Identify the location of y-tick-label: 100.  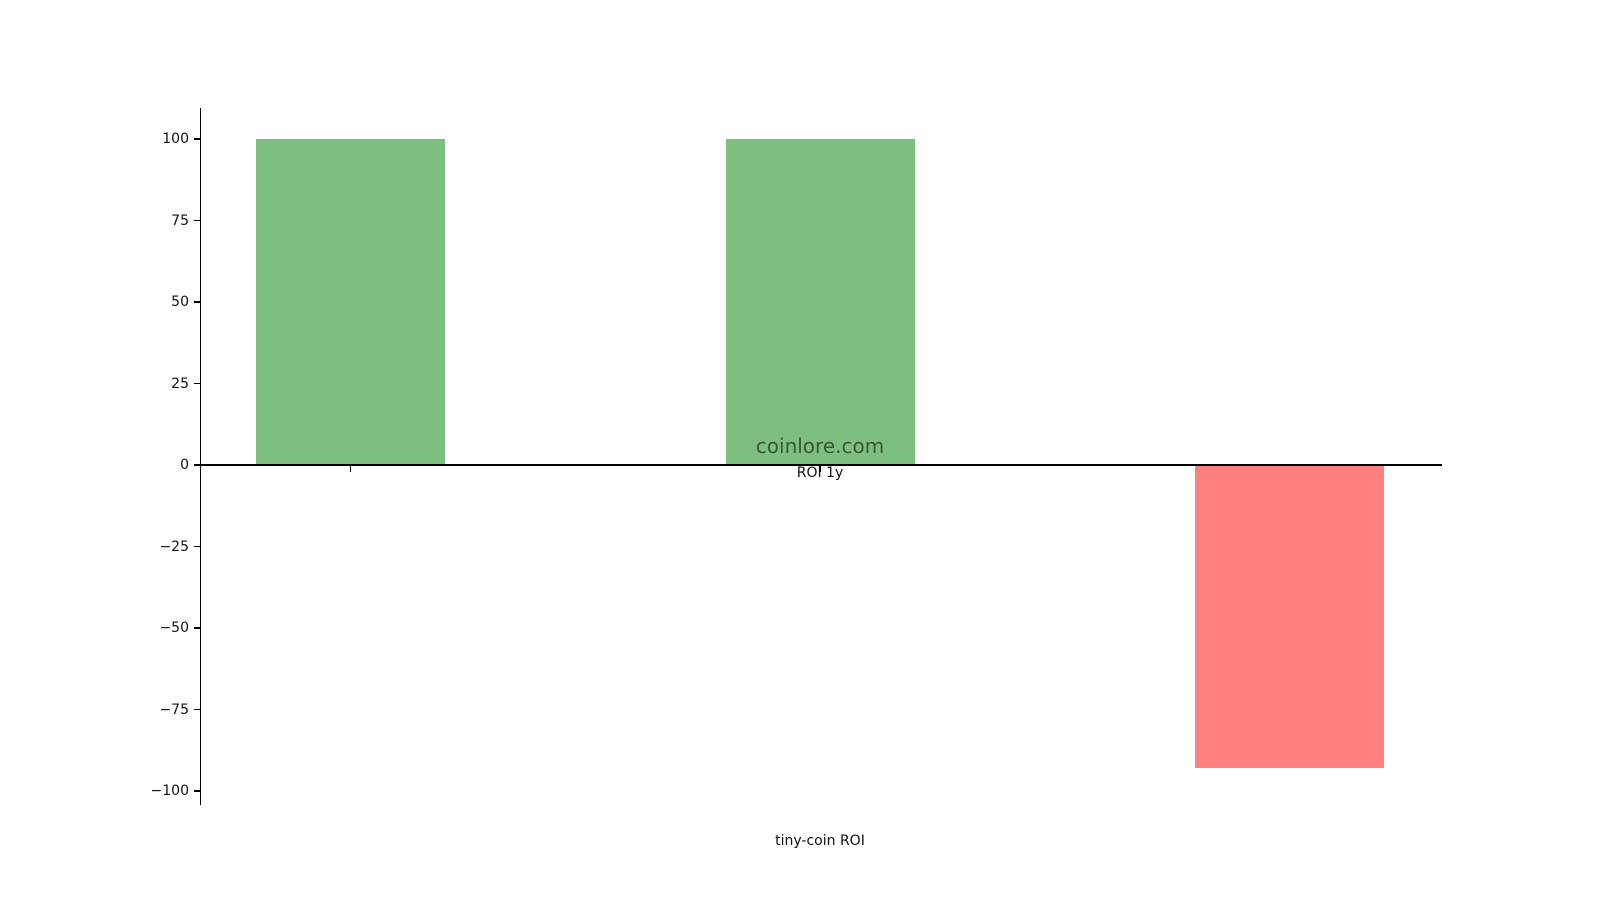
(175, 139).